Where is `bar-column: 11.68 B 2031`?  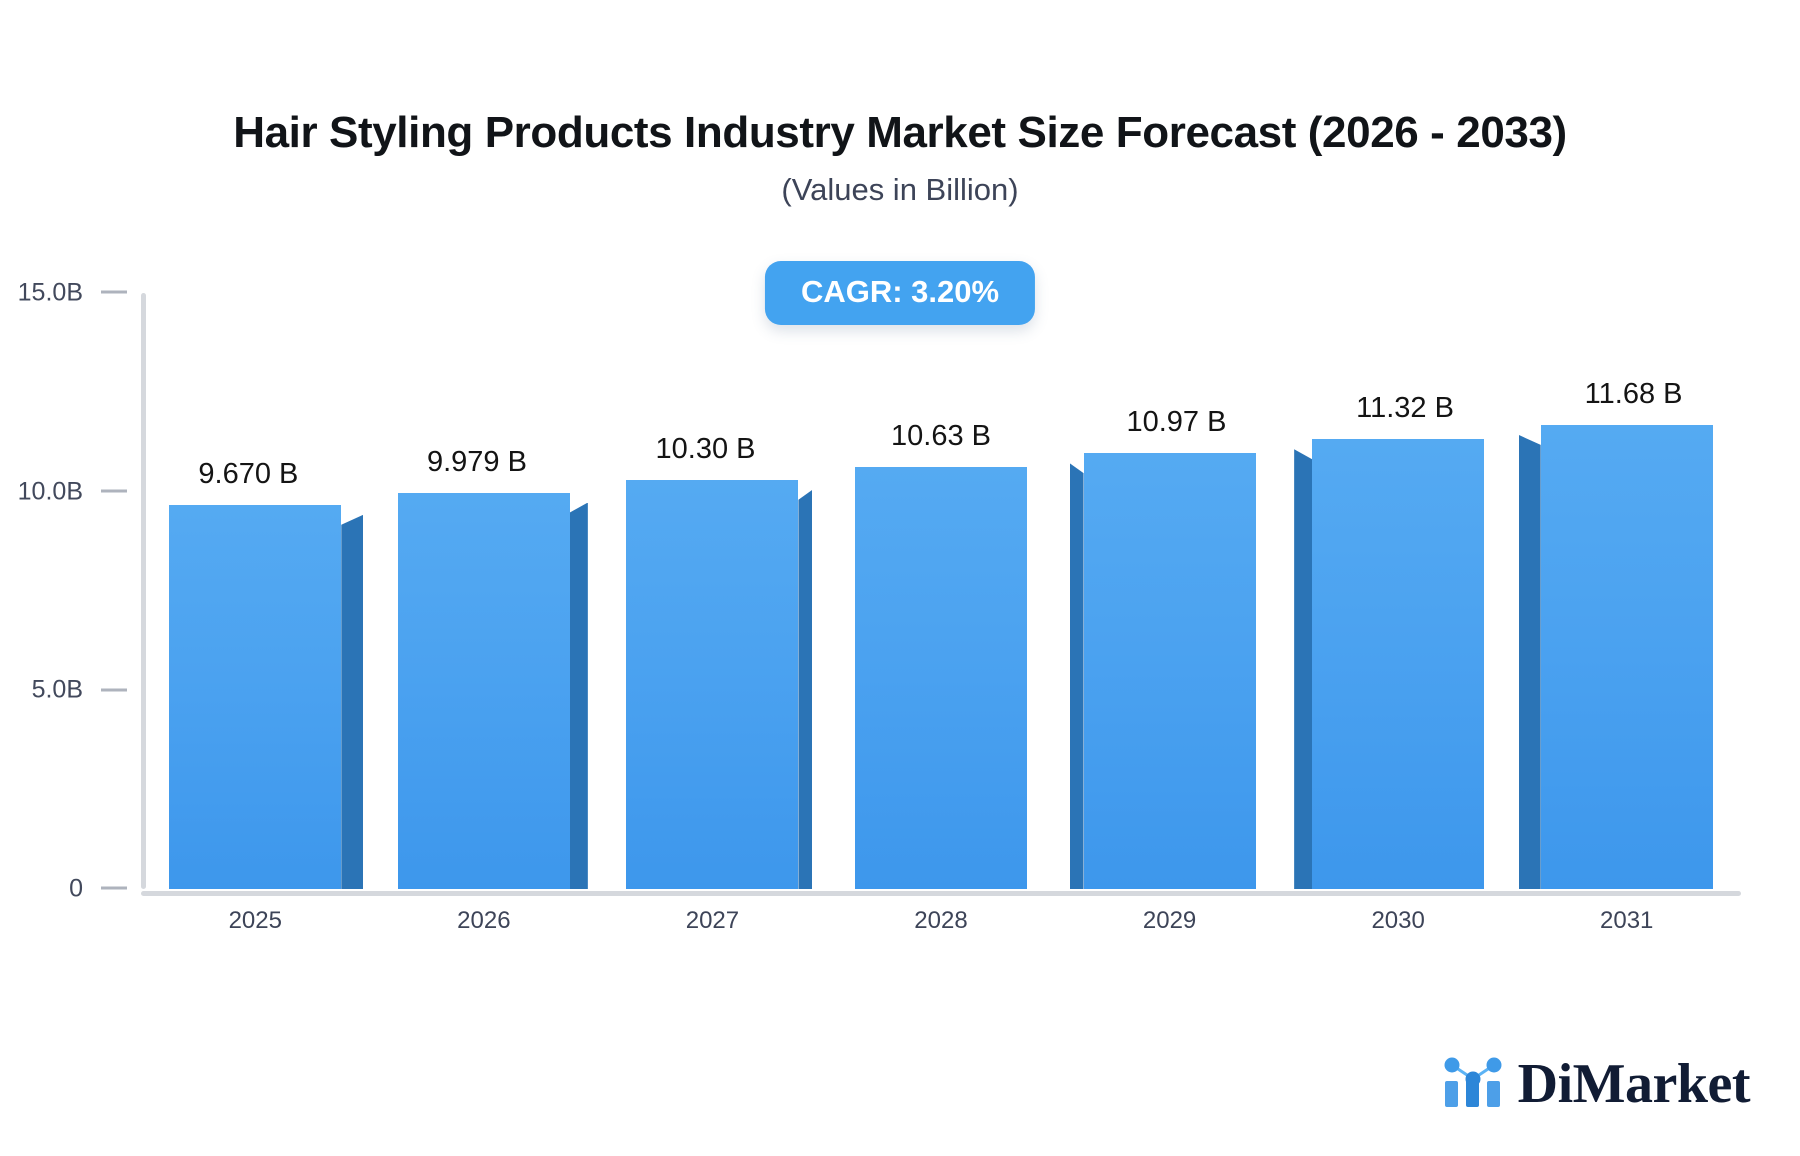
bar-column: 11.68 B 2031 is located at coordinates (1615, 656).